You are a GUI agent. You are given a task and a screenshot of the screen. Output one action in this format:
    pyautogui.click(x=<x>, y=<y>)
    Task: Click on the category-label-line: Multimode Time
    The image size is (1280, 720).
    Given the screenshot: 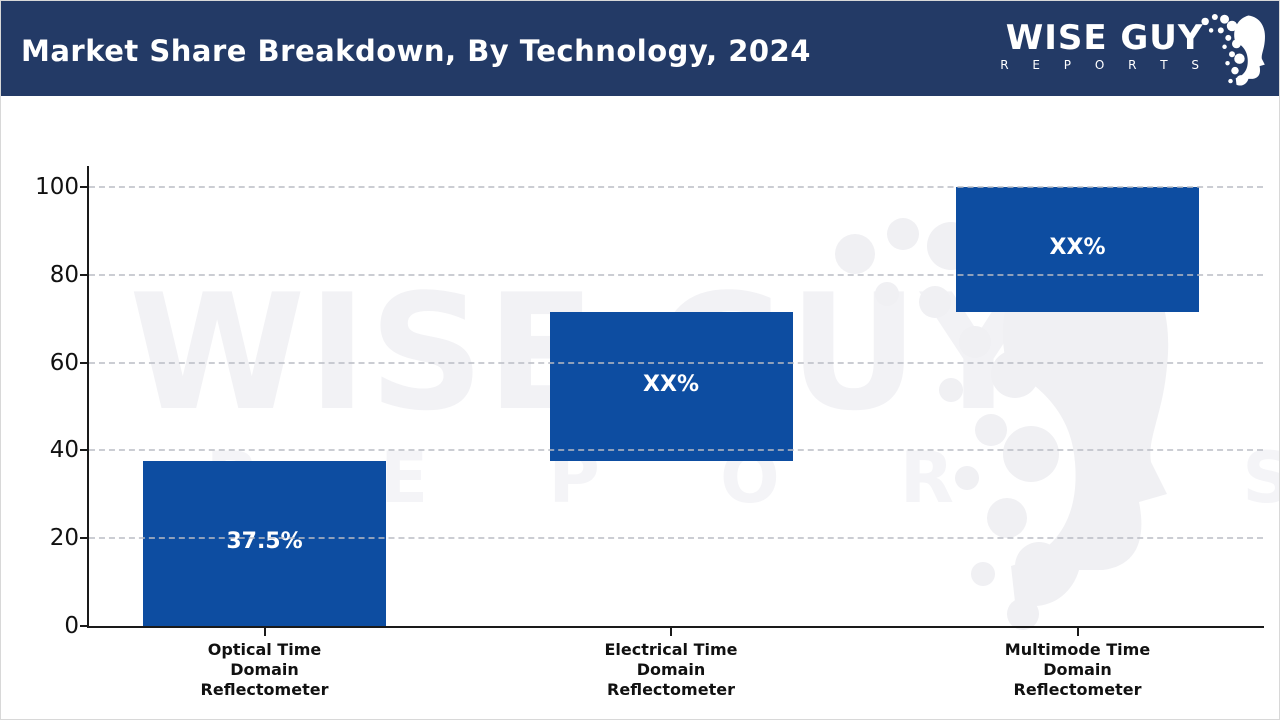 What is the action you would take?
    pyautogui.click(x=1077, y=649)
    